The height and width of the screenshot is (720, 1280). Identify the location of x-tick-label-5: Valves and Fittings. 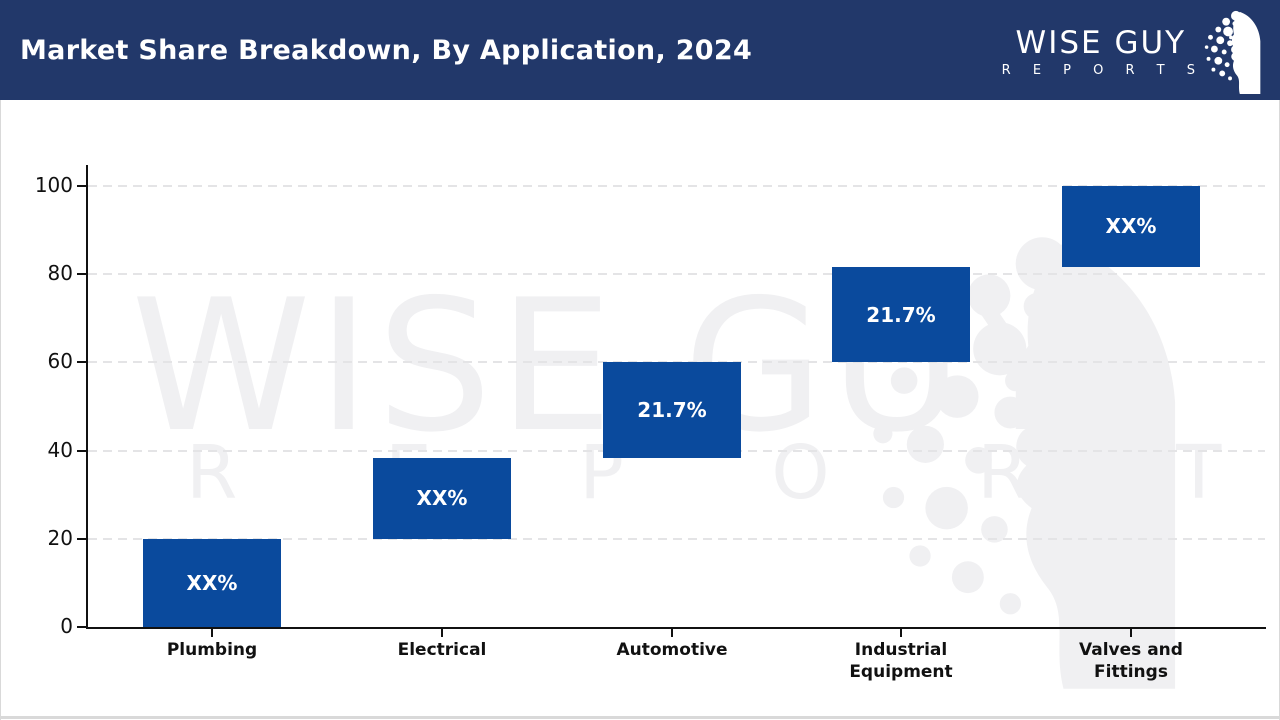
(1131, 661).